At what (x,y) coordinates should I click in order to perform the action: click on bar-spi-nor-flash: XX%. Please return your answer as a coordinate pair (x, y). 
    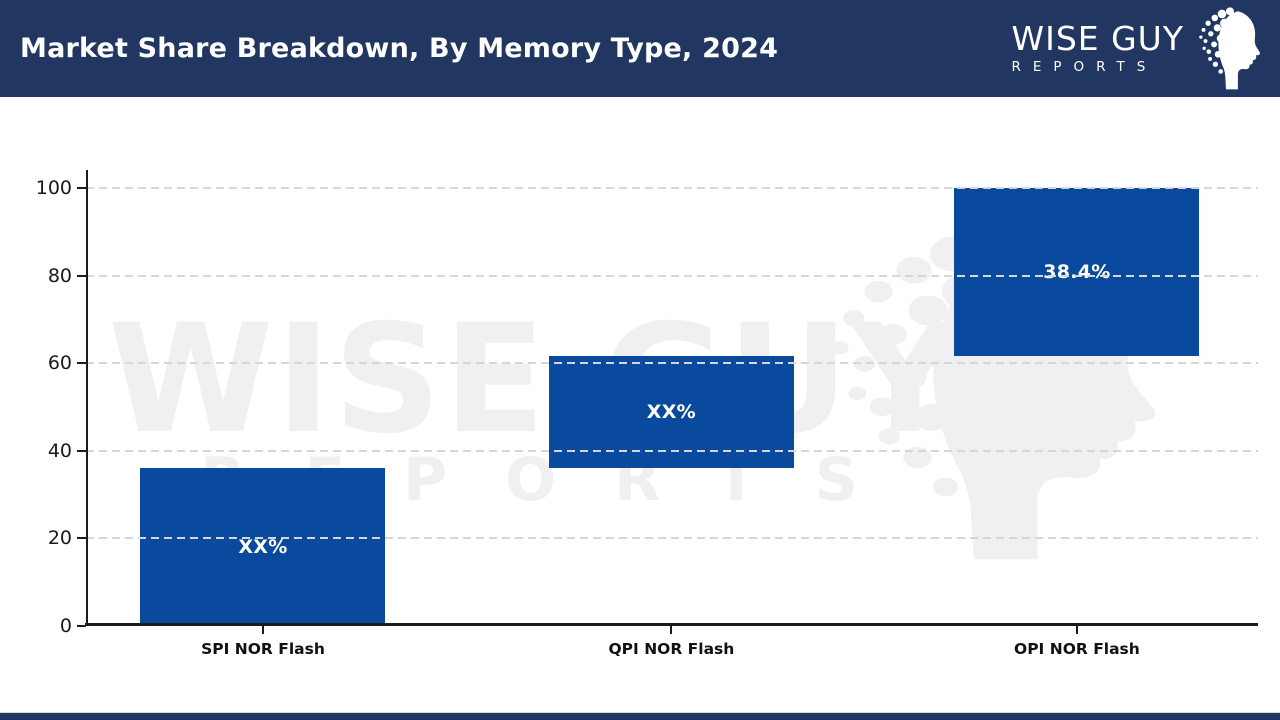
    Looking at the image, I should click on (263, 547).